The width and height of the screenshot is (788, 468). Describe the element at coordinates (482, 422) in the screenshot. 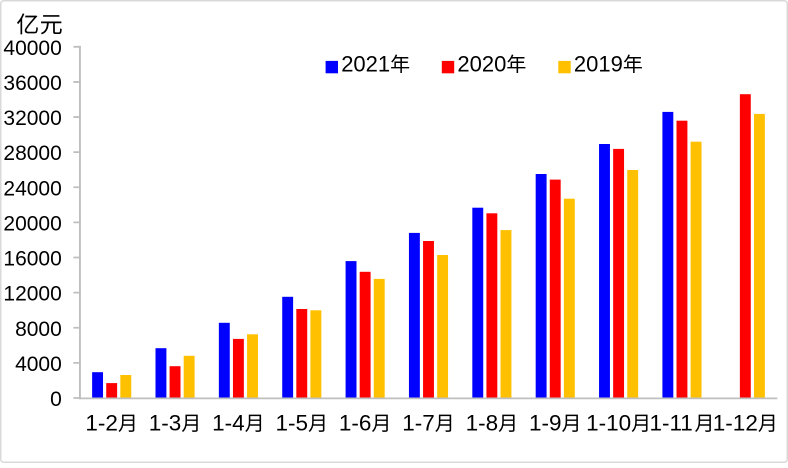

I see `svg-text: 1-8` at that location.